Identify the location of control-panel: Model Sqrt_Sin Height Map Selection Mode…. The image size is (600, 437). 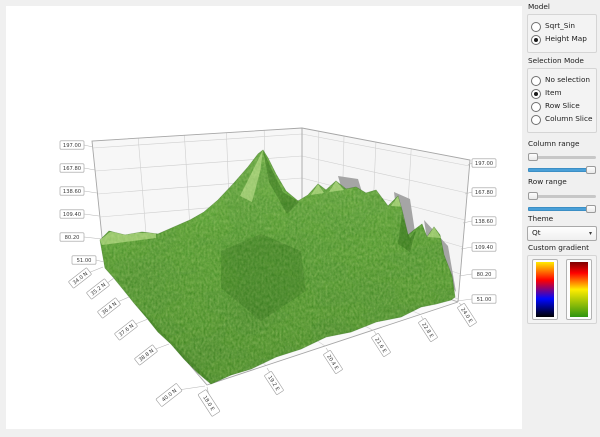
(561, 218).